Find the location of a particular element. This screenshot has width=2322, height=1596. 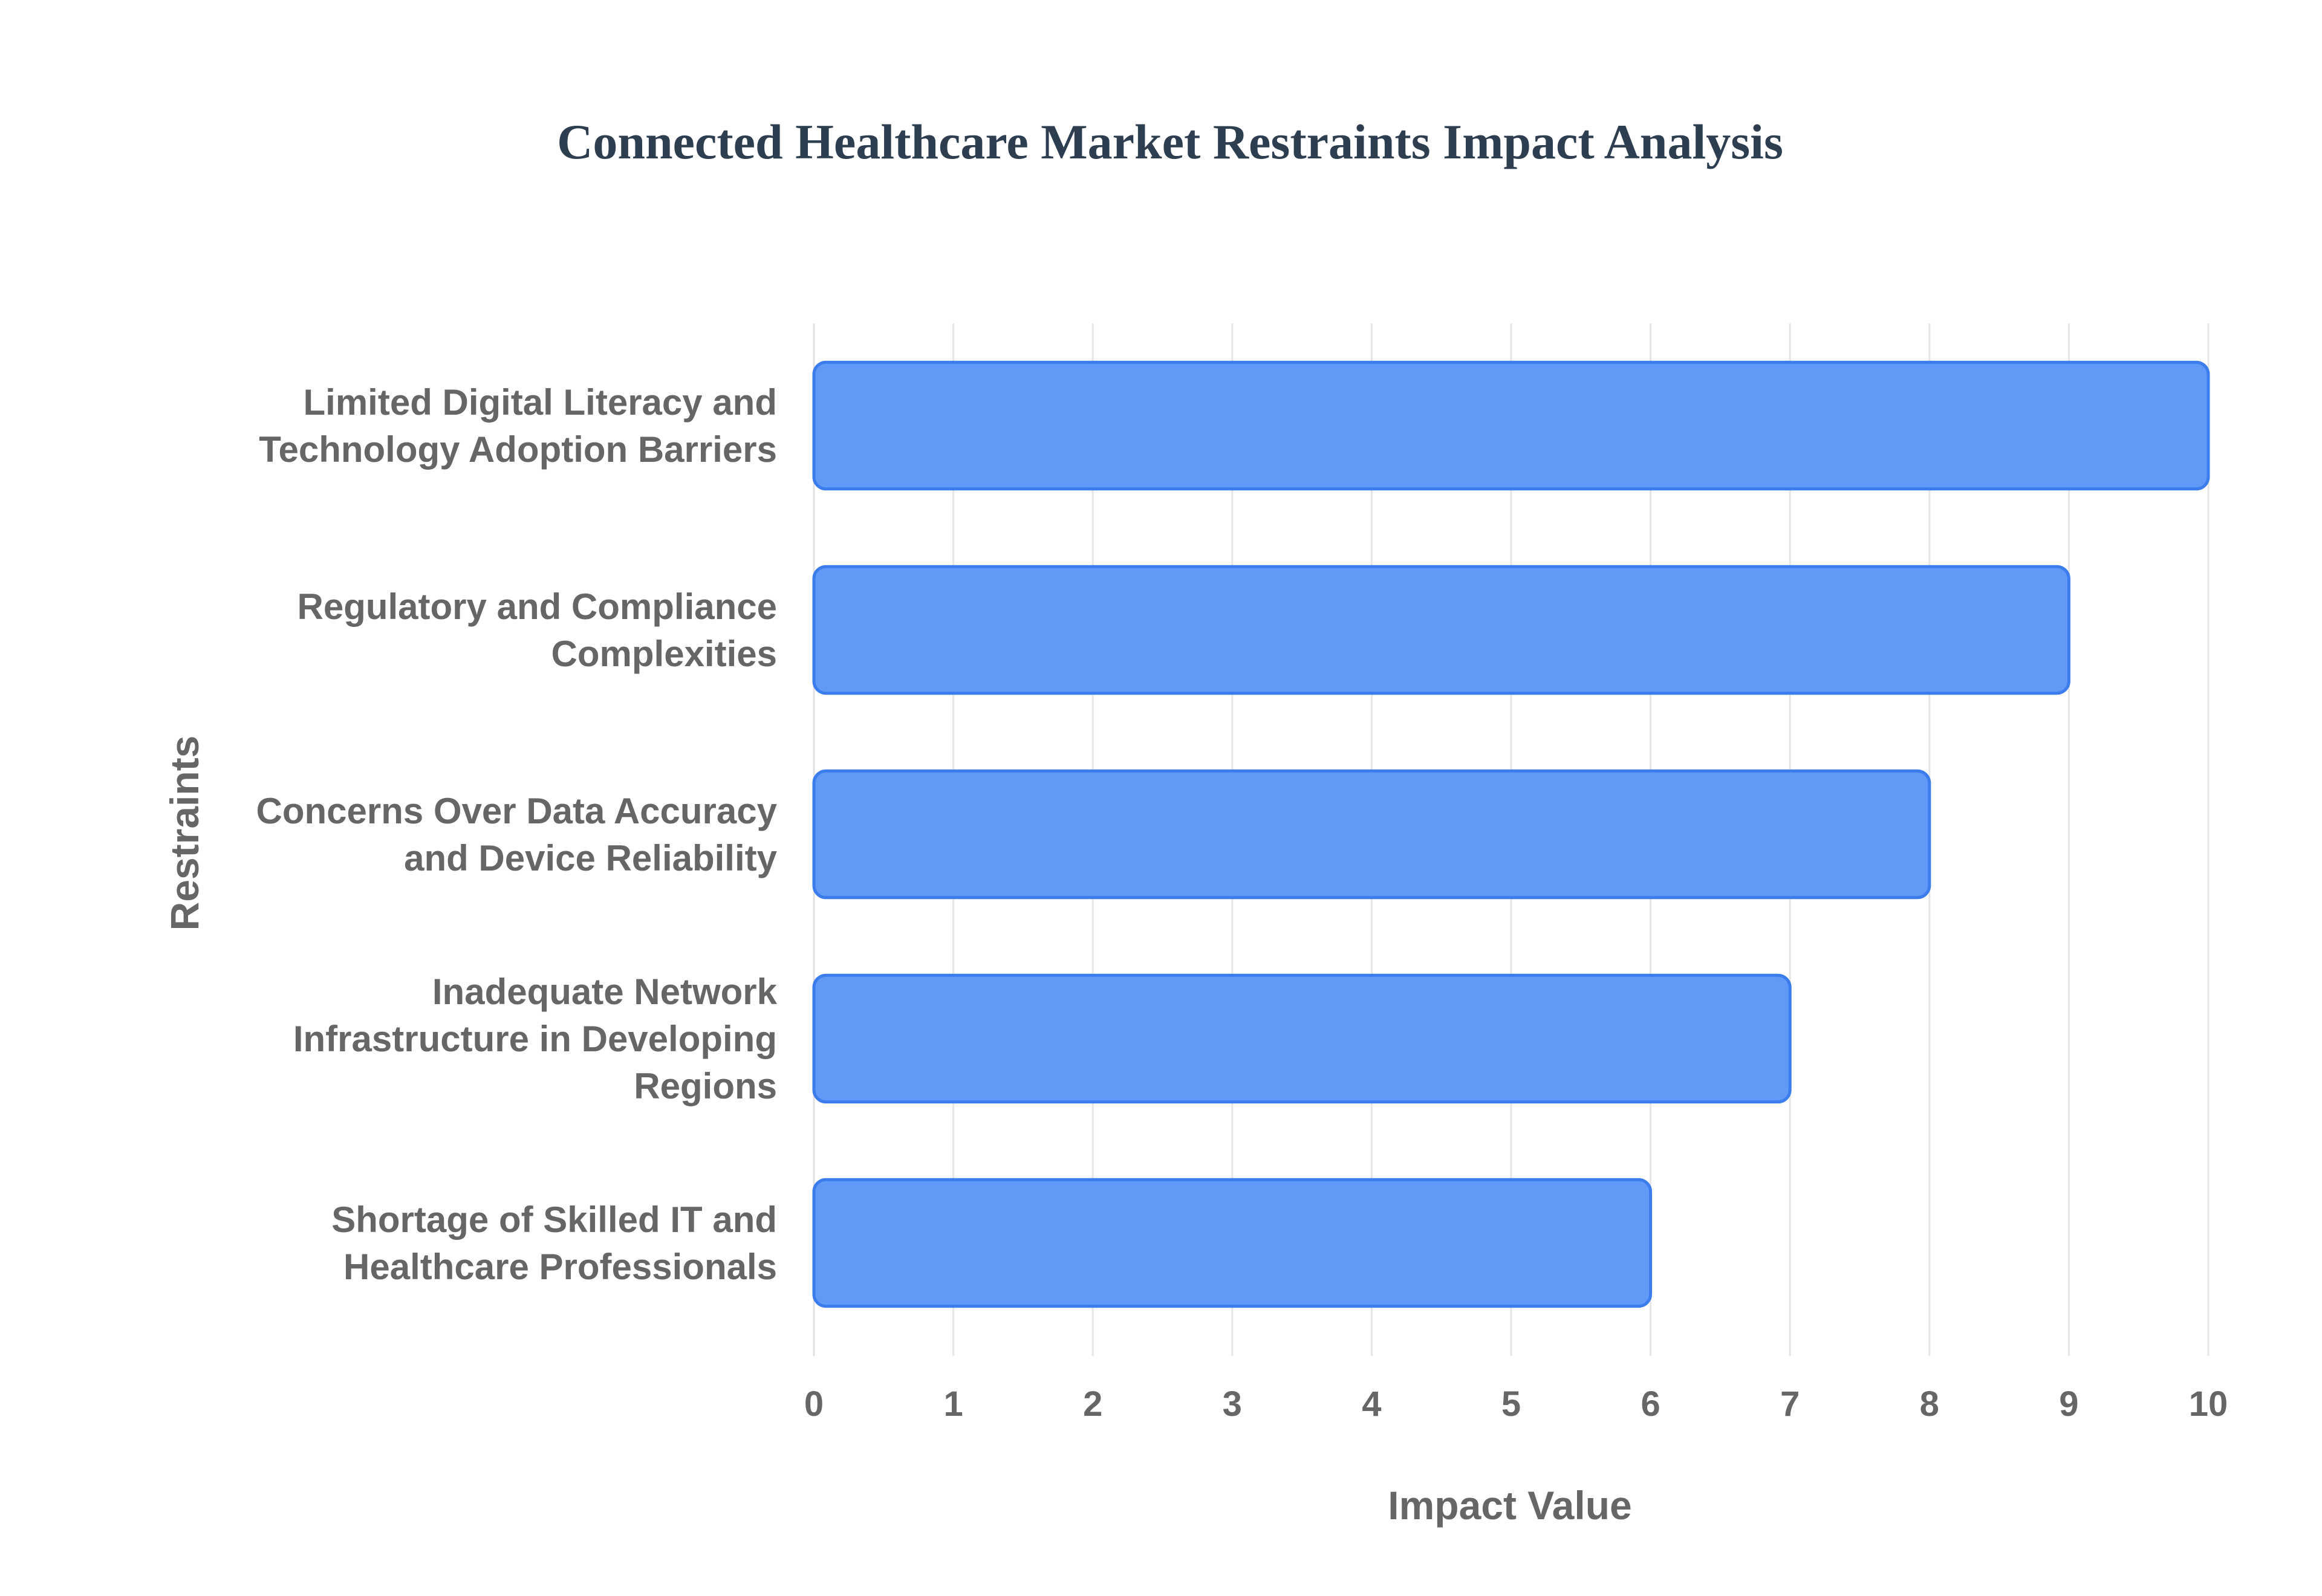

x-tick-label: 8 is located at coordinates (1929, 1404).